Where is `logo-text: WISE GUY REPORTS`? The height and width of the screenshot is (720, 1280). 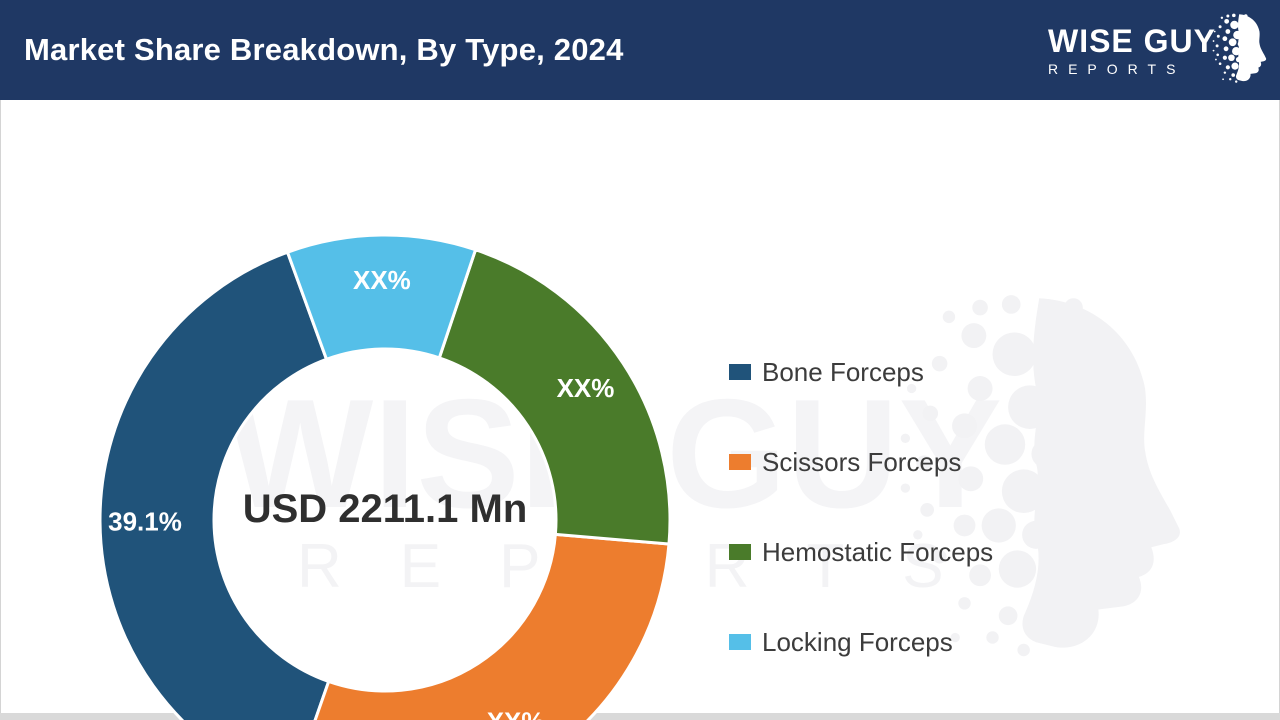 logo-text: WISE GUY REPORTS is located at coordinates (1132, 50).